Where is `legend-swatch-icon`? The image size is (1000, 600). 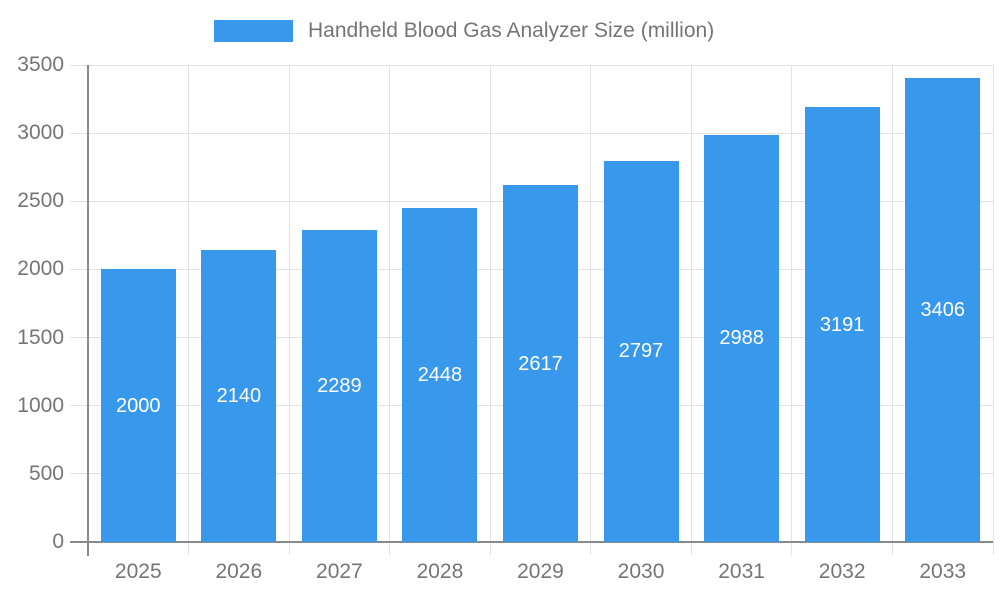
legend-swatch-icon is located at coordinates (253, 31).